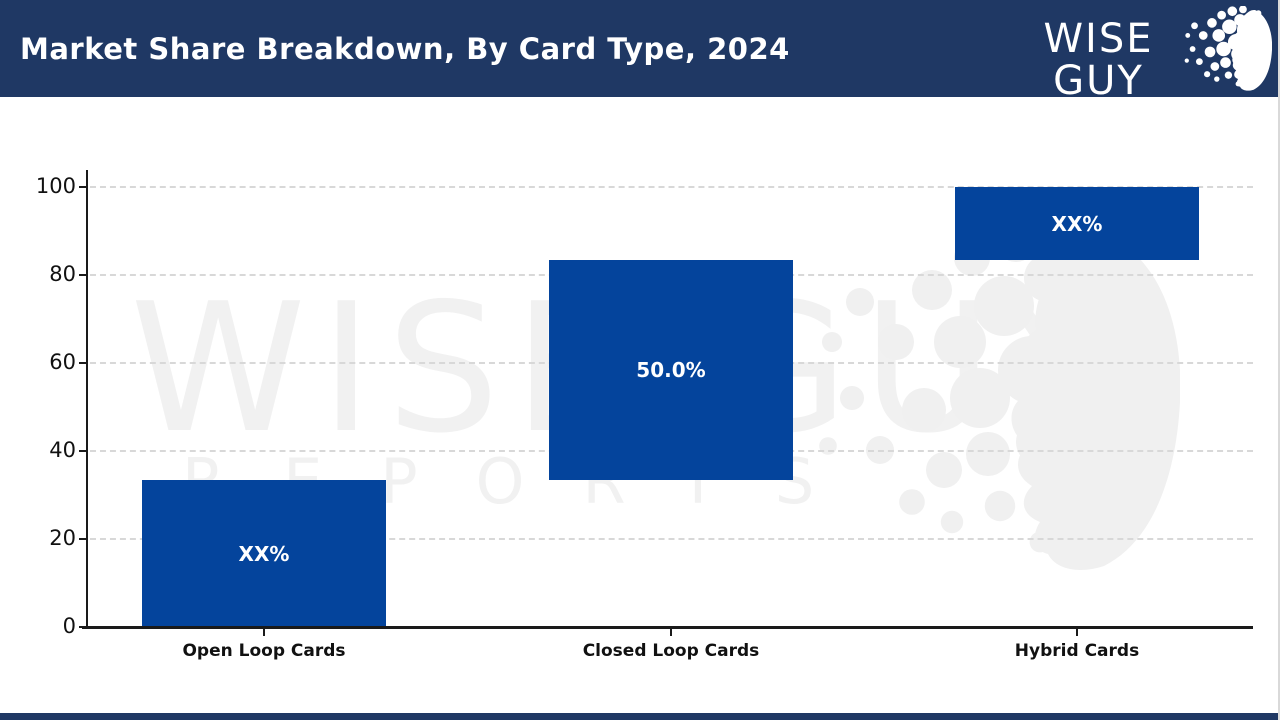  What do you see at coordinates (671, 651) in the screenshot?
I see `x-category-label-1: Closed Loop Cards` at bounding box center [671, 651].